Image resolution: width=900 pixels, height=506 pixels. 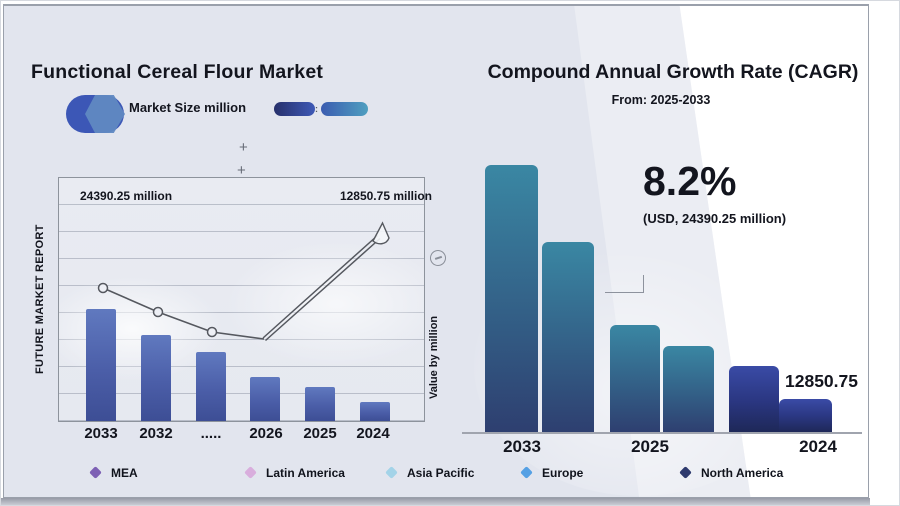 What do you see at coordinates (294, 109) in the screenshot?
I see `gradient-pill-left` at bounding box center [294, 109].